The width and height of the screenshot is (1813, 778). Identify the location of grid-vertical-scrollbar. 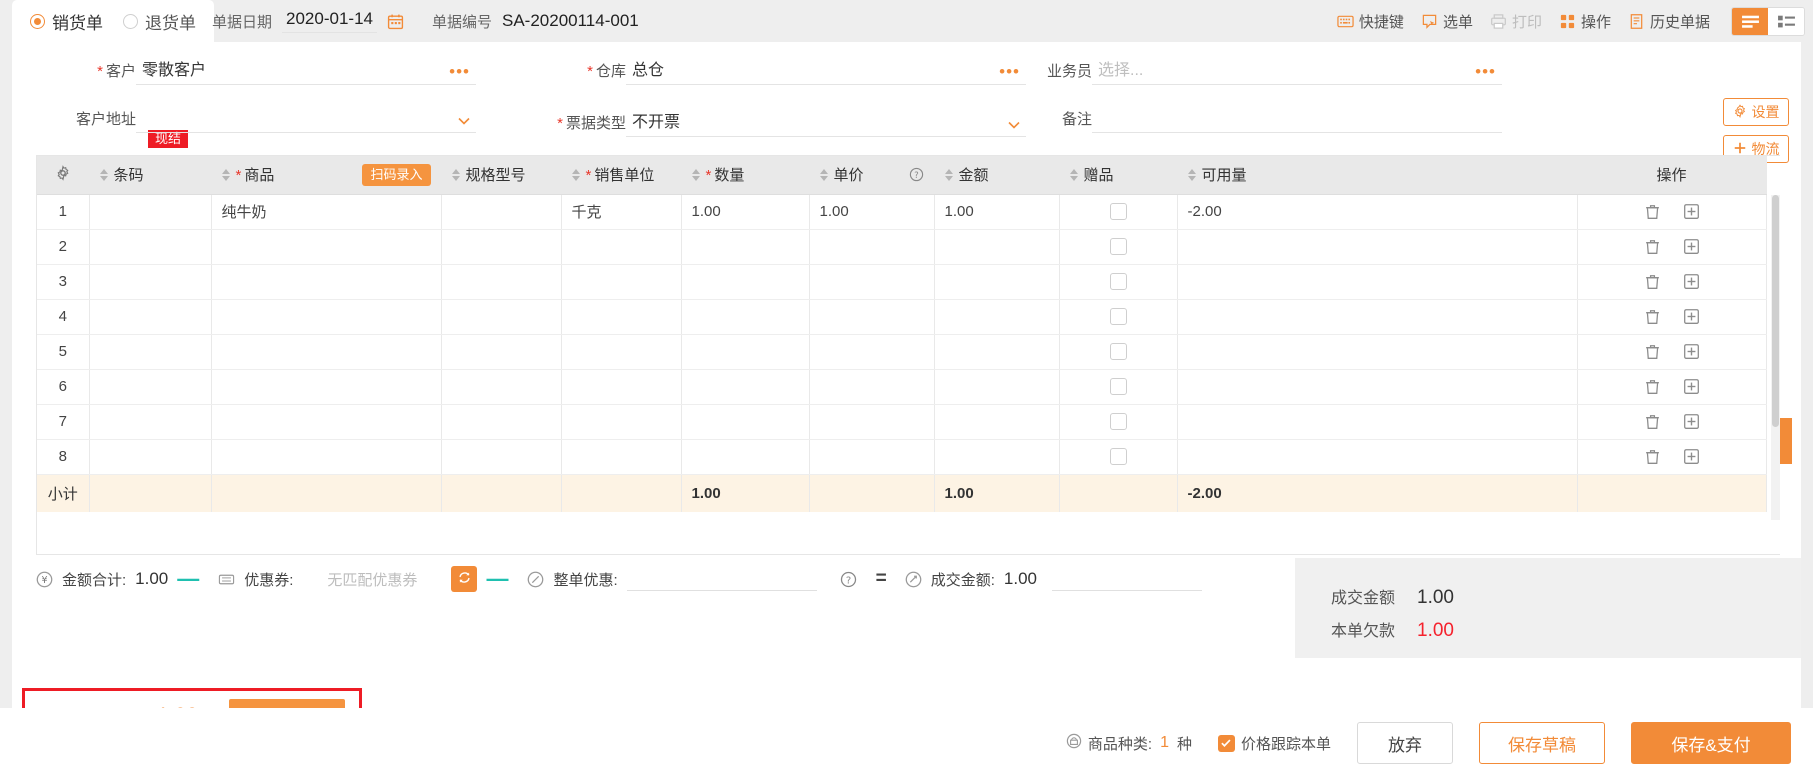
(1775, 357).